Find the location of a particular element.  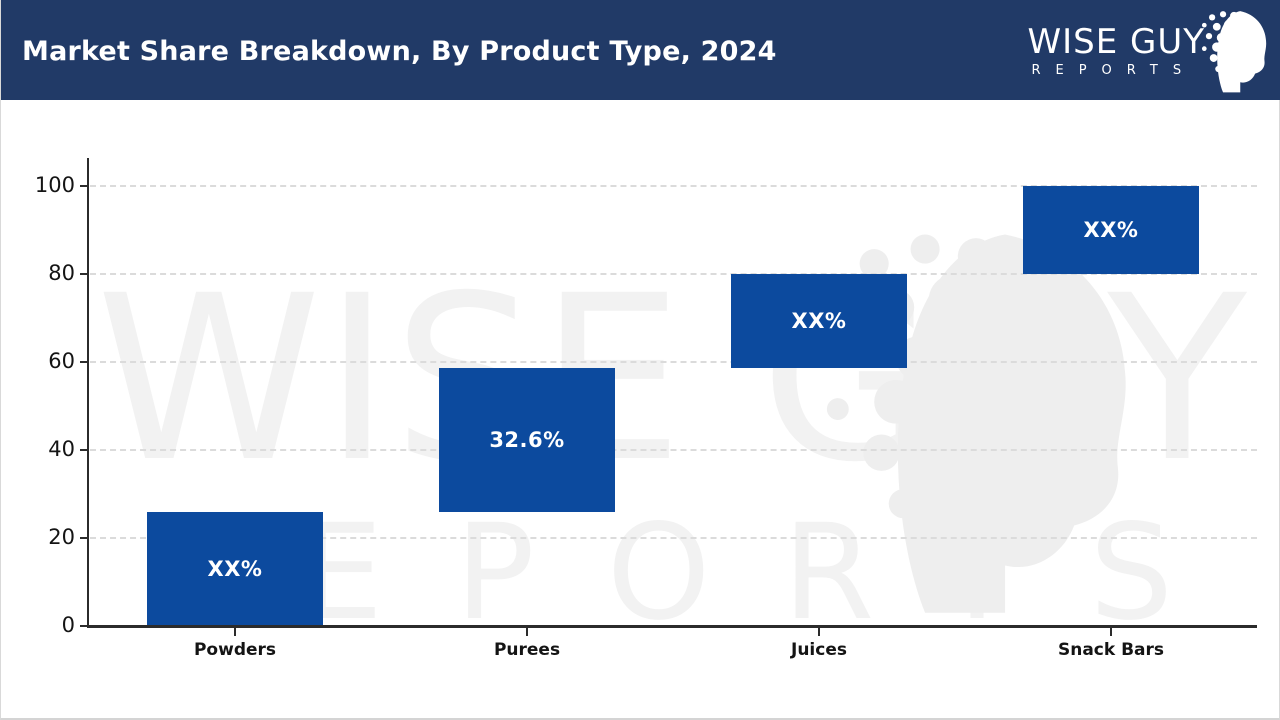

y-tick-label-60: 60 is located at coordinates (61, 361).